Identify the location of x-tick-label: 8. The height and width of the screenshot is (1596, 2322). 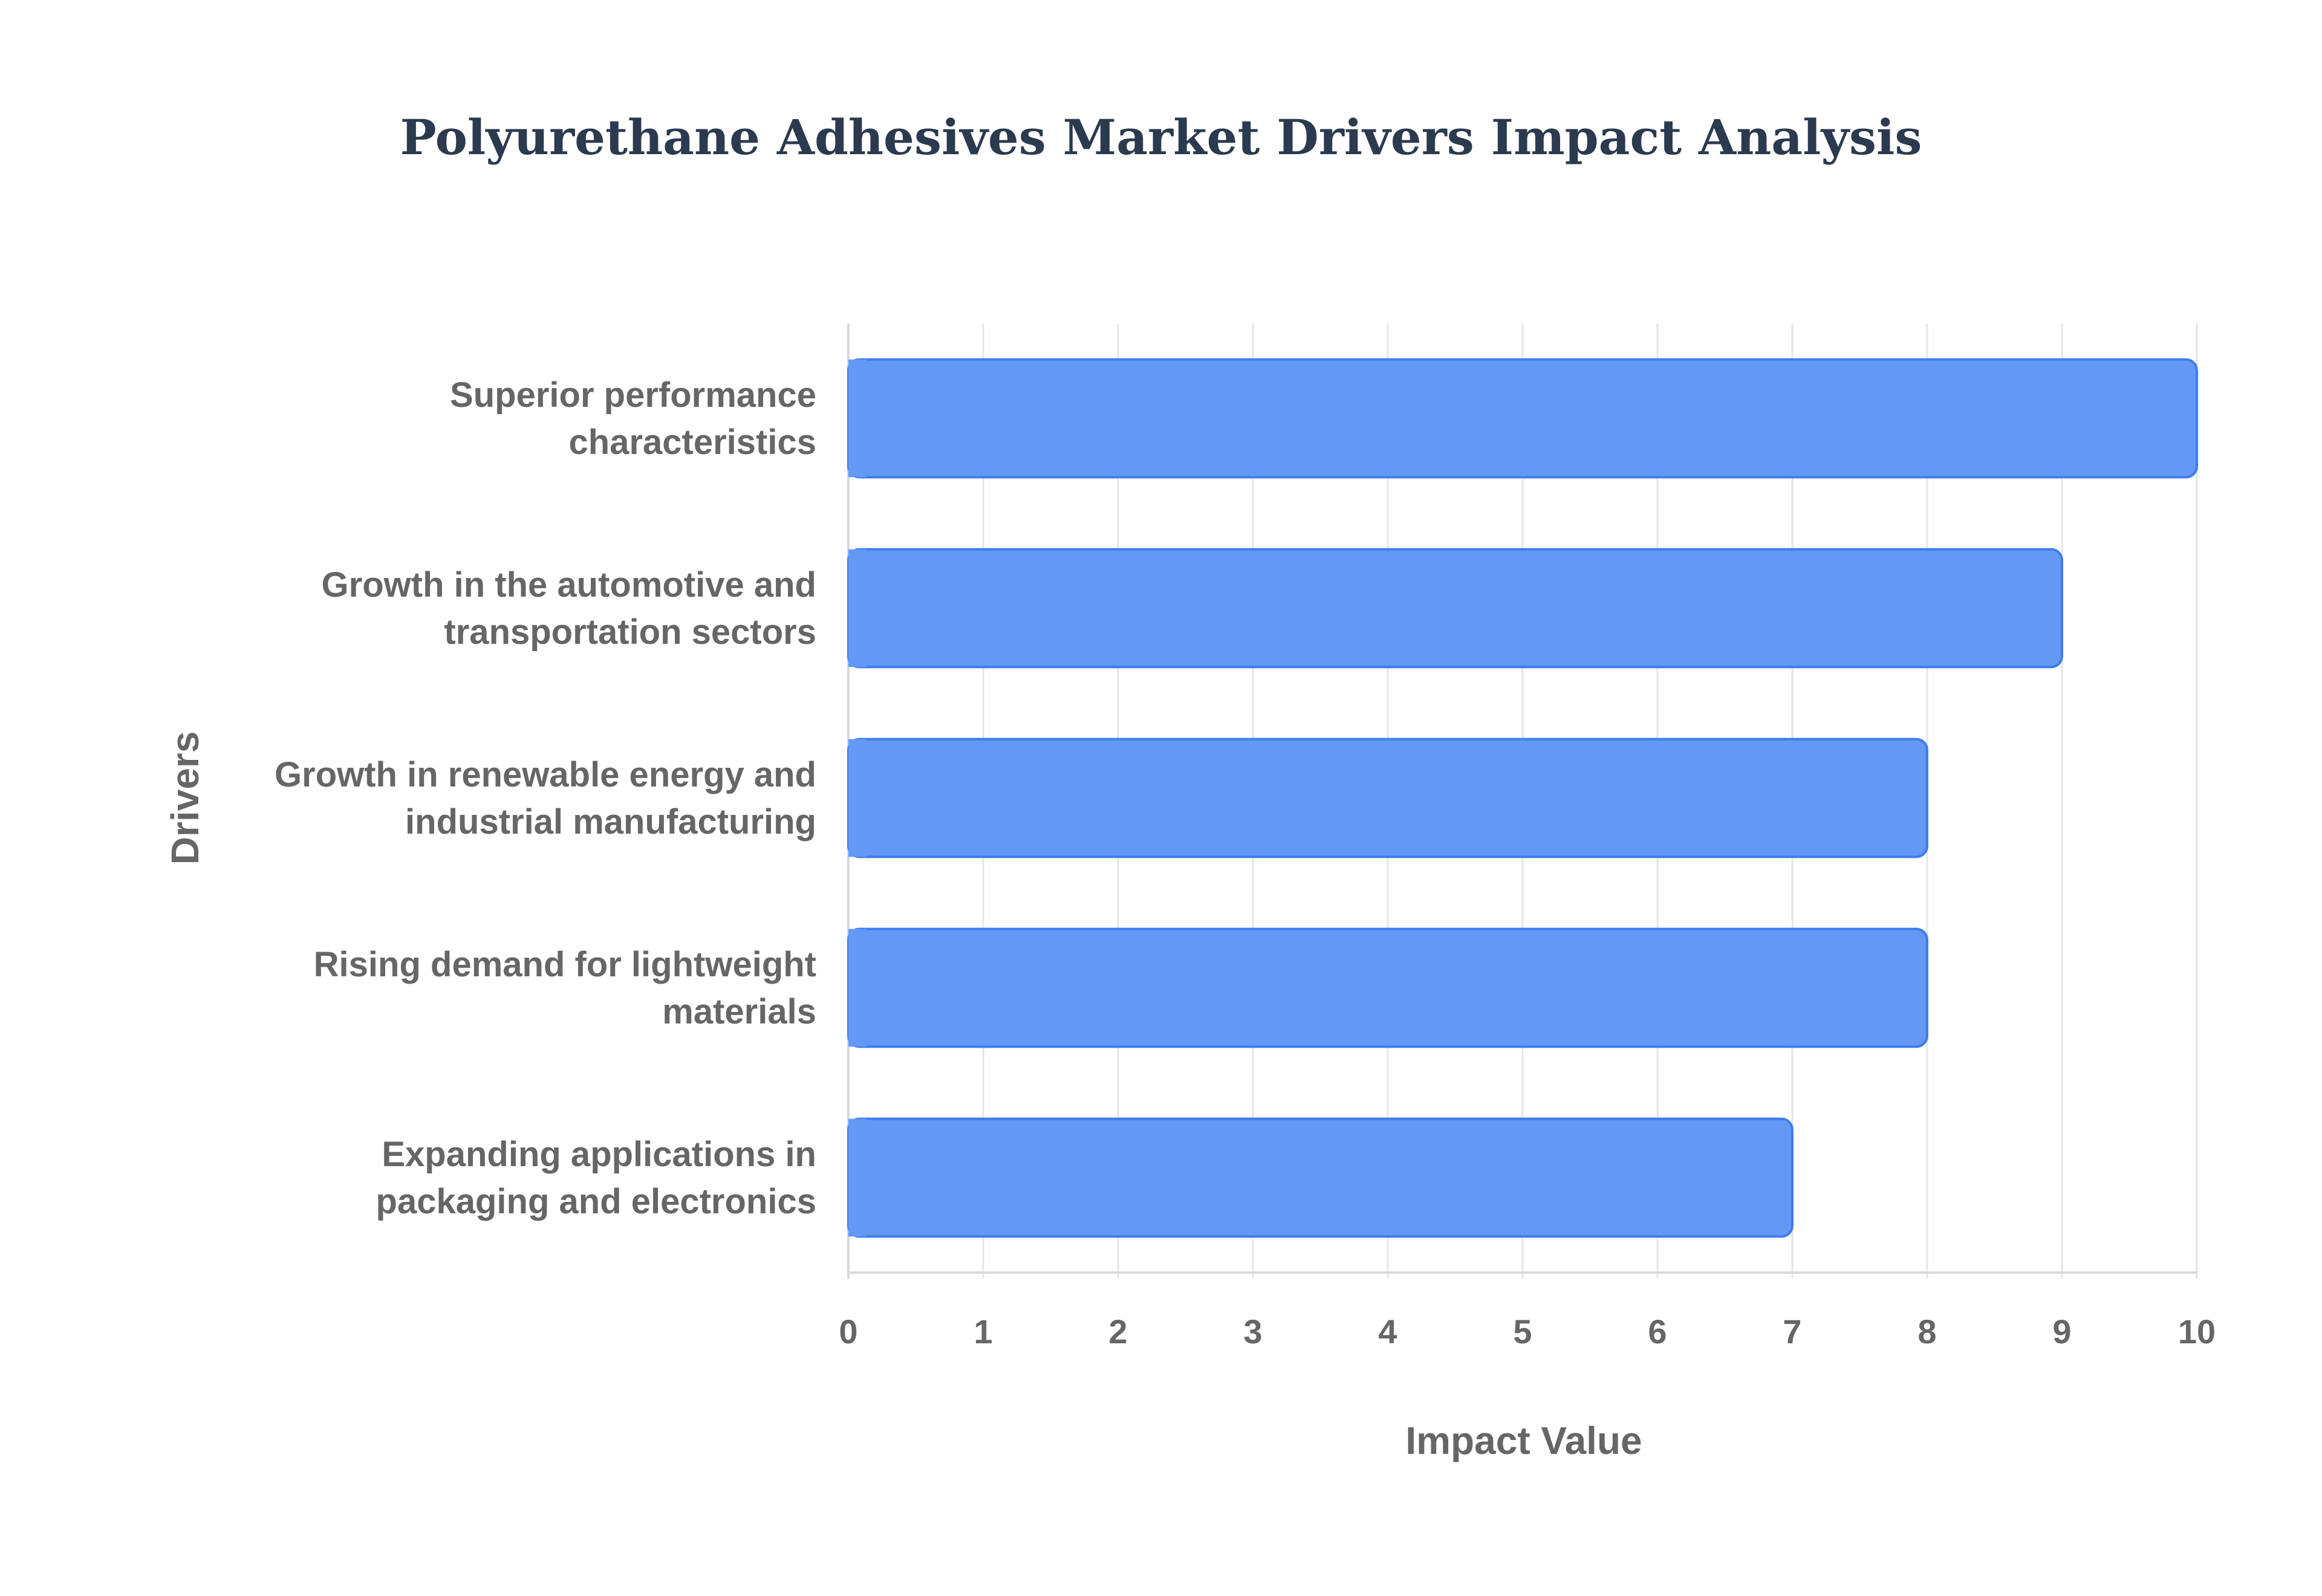
(1927, 1331).